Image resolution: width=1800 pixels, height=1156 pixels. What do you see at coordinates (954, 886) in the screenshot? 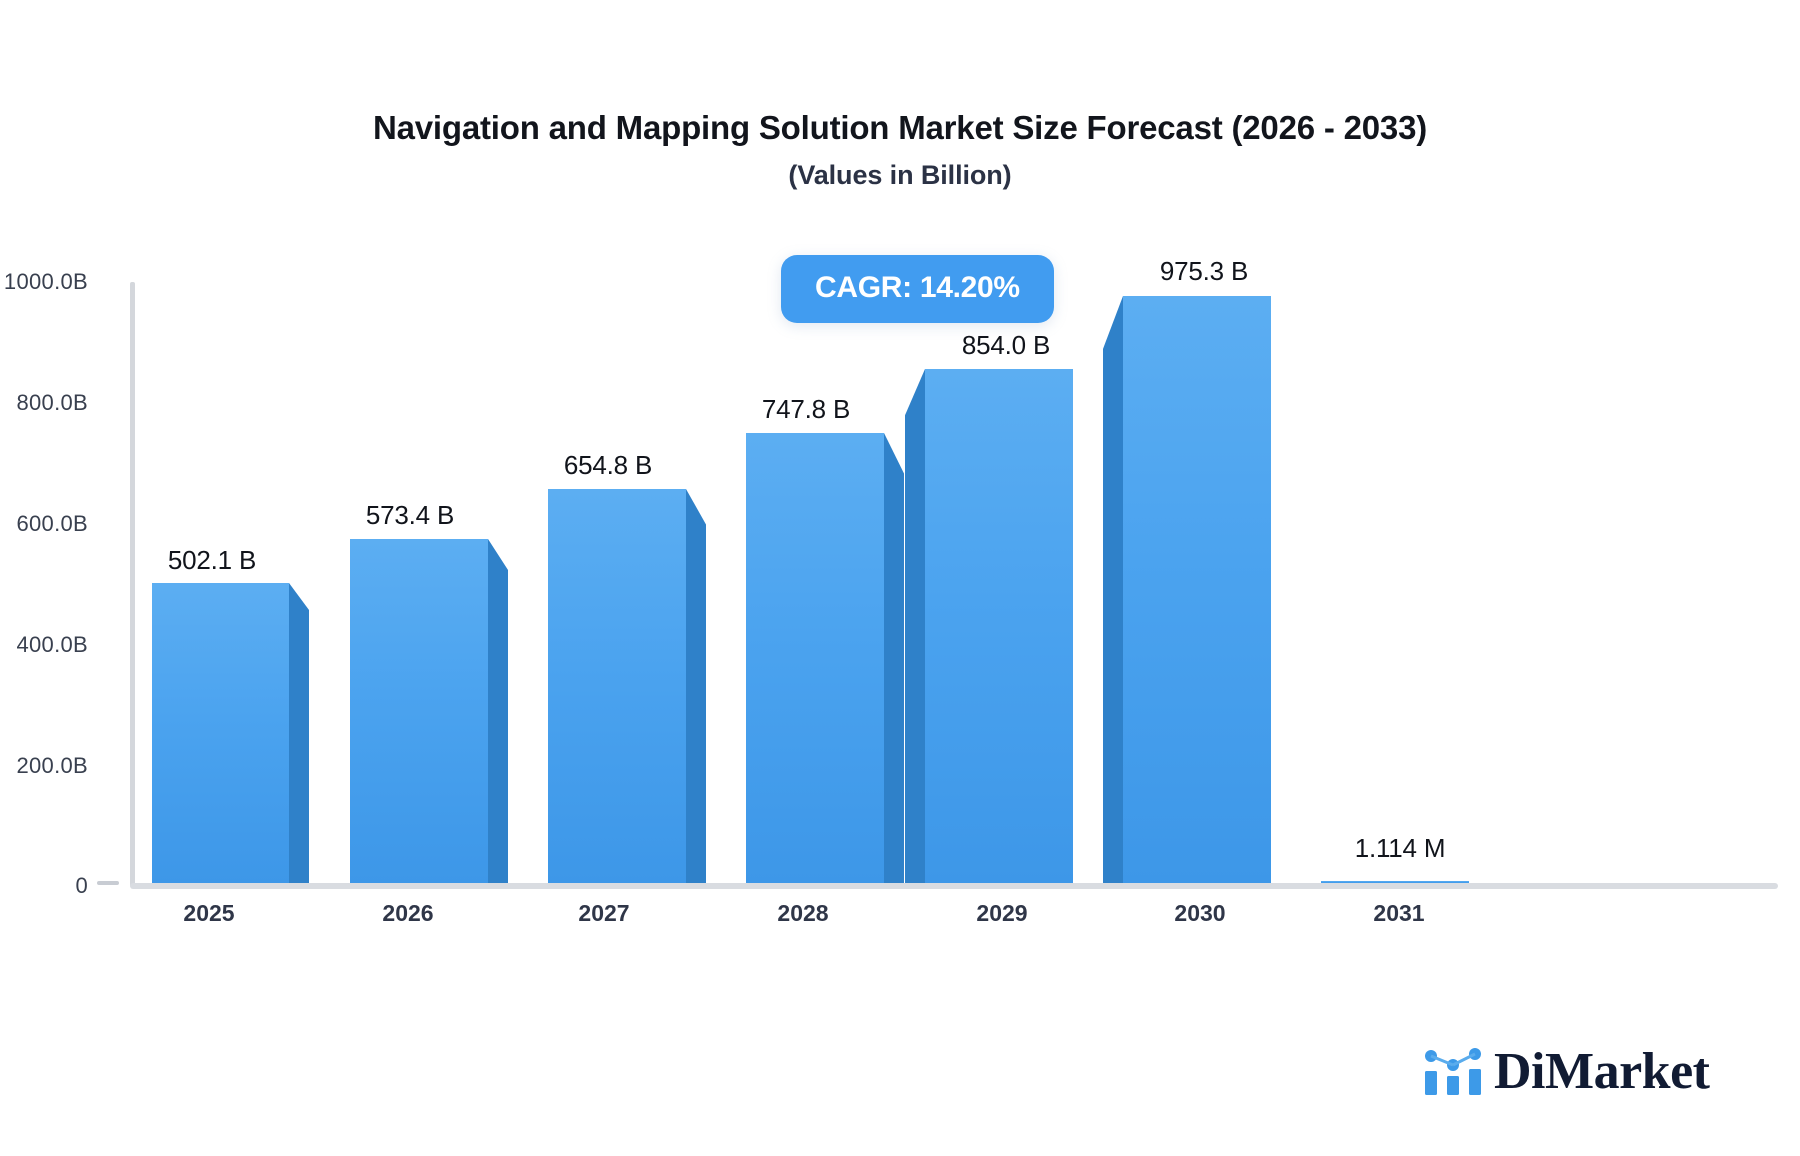
I see `x-axis-line` at bounding box center [954, 886].